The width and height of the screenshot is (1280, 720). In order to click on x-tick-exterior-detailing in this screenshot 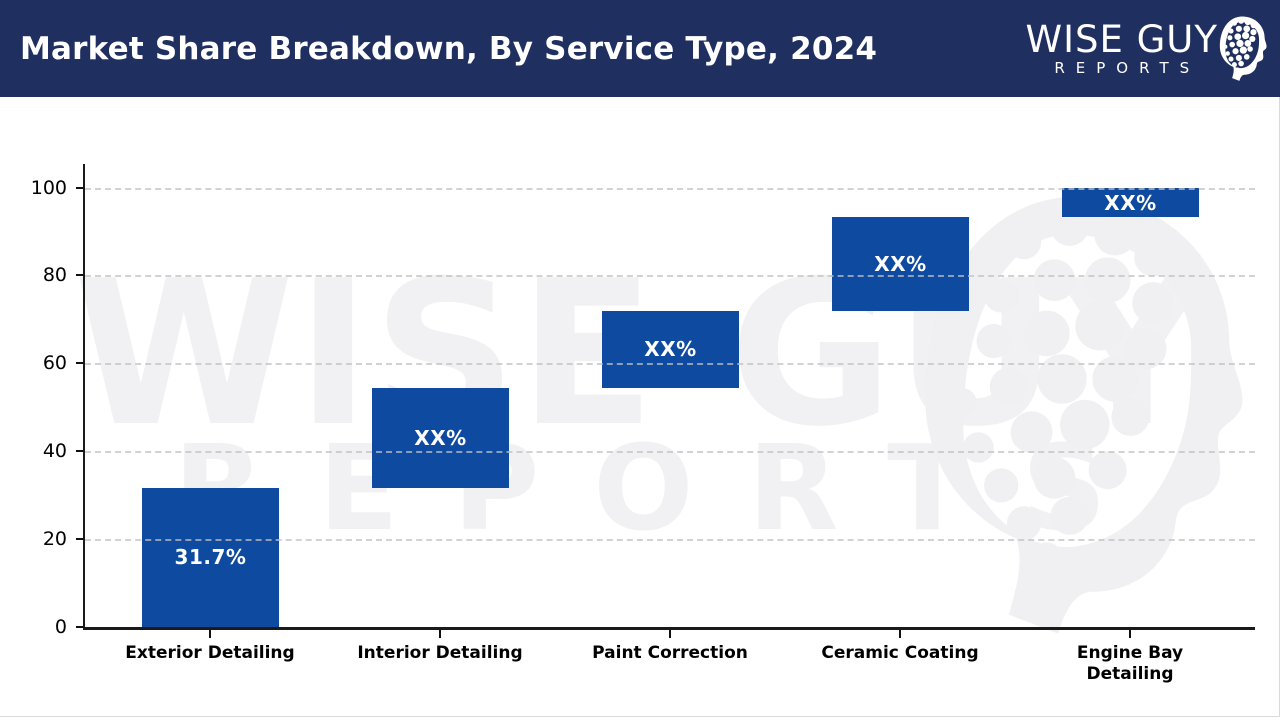, I will do `click(210, 634)`.